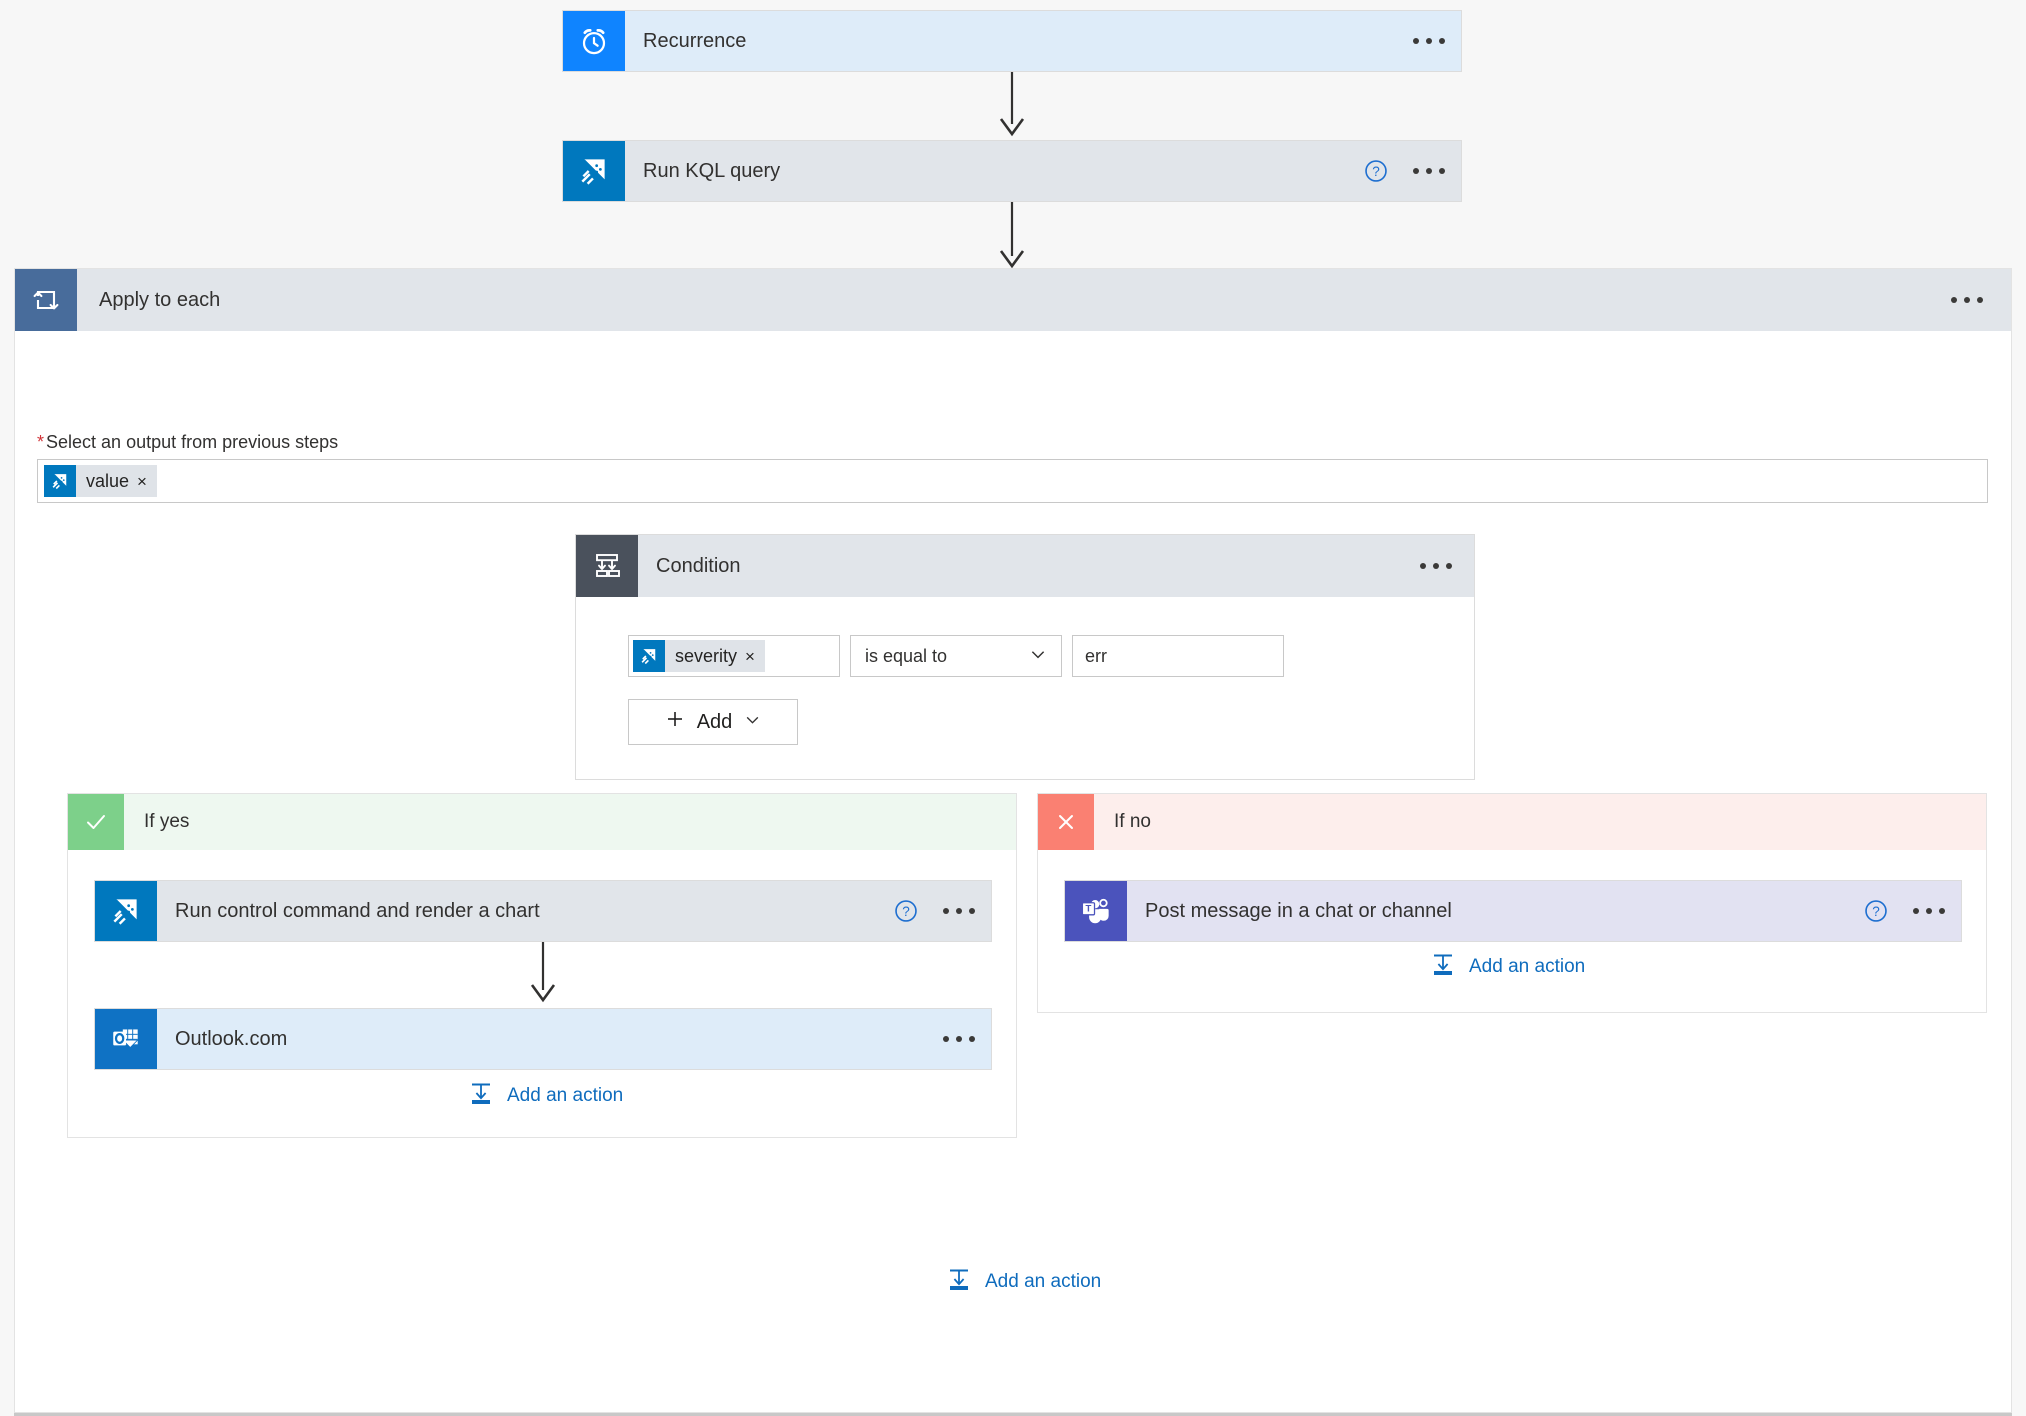 The width and height of the screenshot is (2026, 1416). What do you see at coordinates (706, 655) in the screenshot?
I see `token-label: severity` at bounding box center [706, 655].